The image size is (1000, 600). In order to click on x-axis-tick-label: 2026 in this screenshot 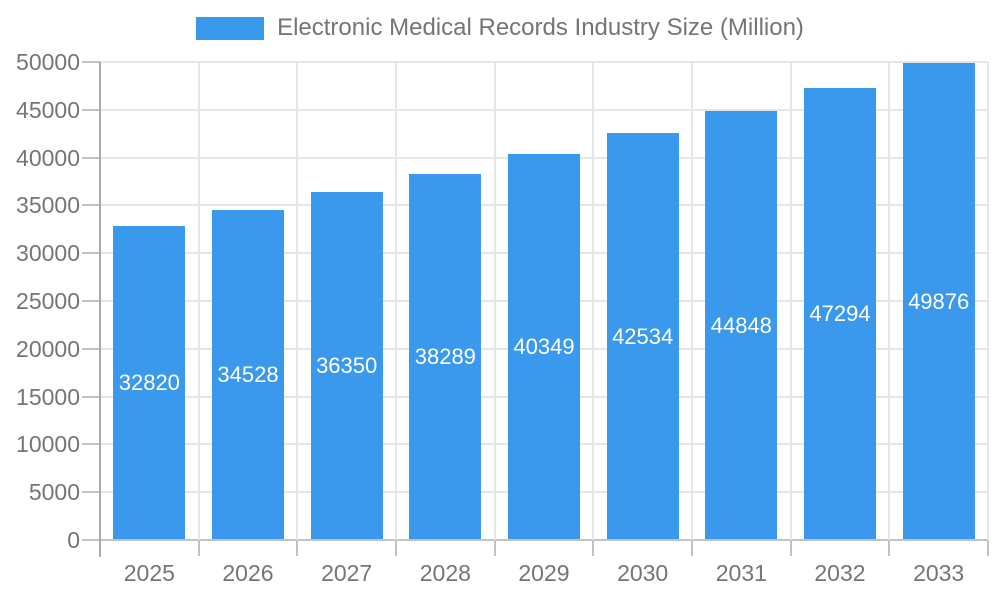, I will do `click(248, 573)`.